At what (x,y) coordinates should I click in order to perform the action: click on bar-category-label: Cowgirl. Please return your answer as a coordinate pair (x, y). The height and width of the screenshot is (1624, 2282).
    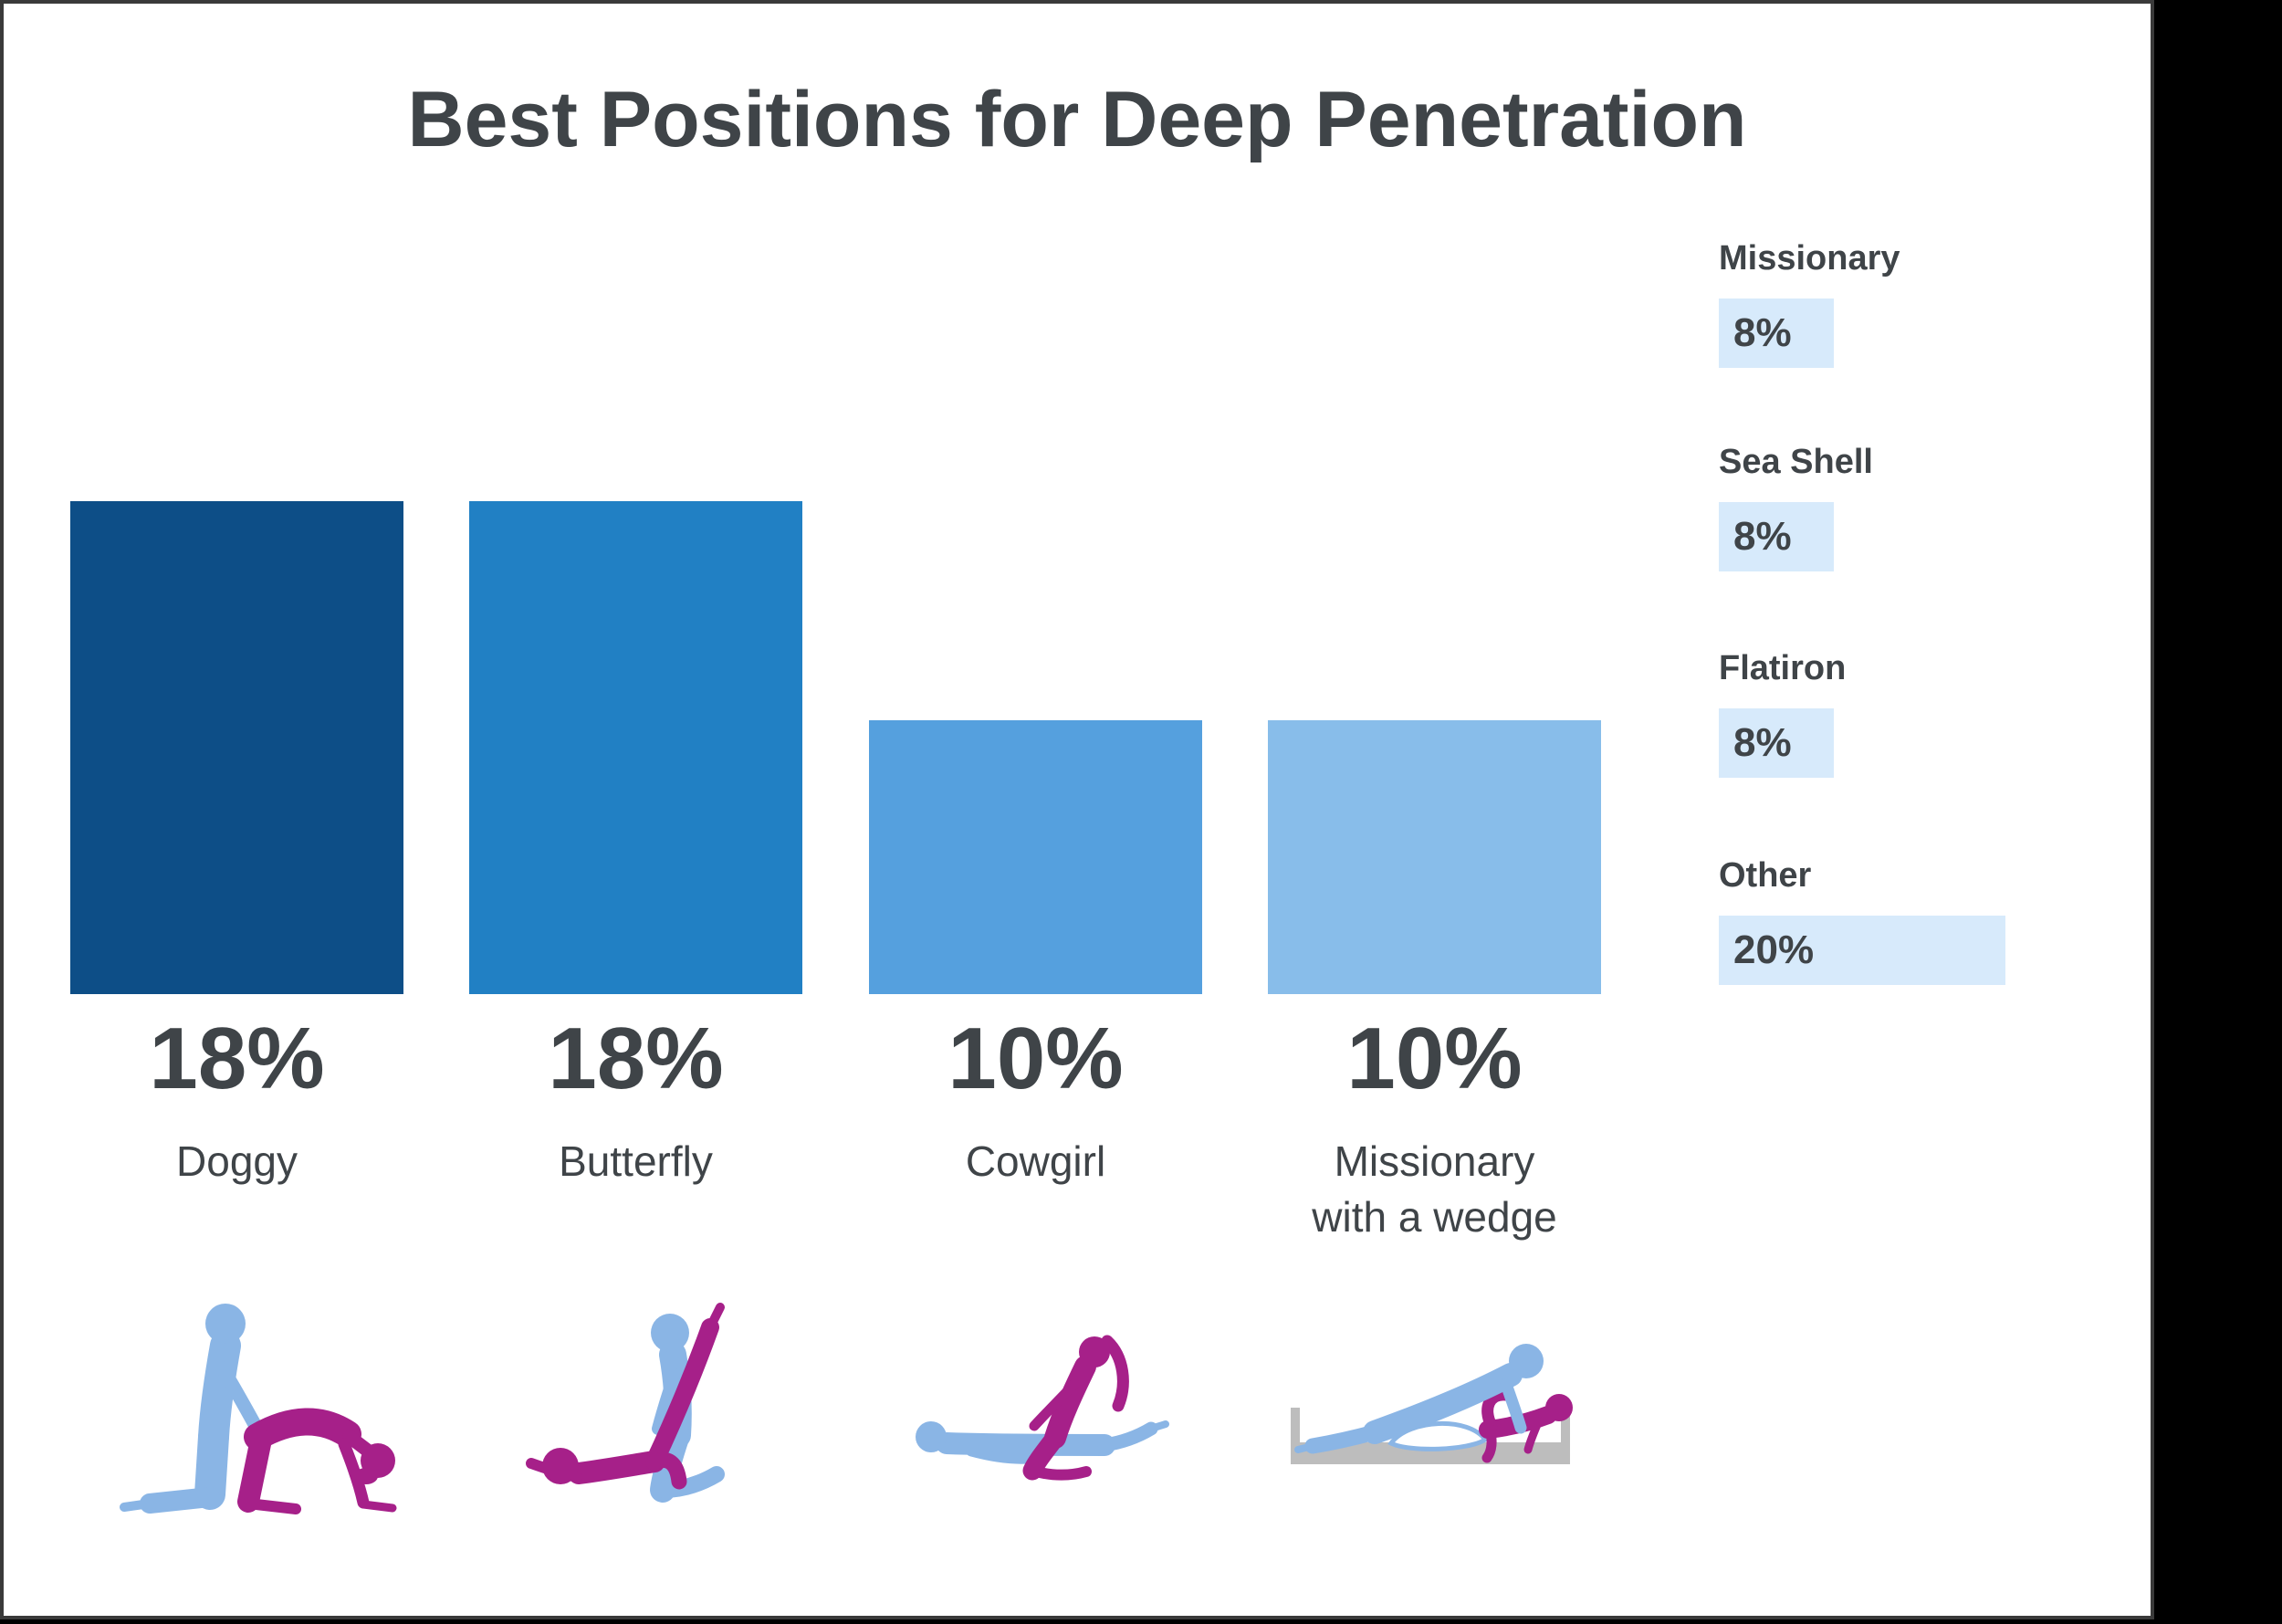
    Looking at the image, I should click on (1035, 1161).